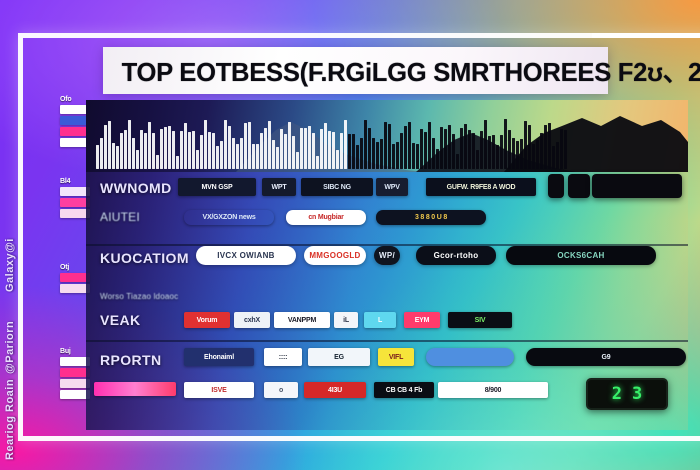 The height and width of the screenshot is (470, 700). I want to click on badge: VX/GXZON news, so click(229, 217).